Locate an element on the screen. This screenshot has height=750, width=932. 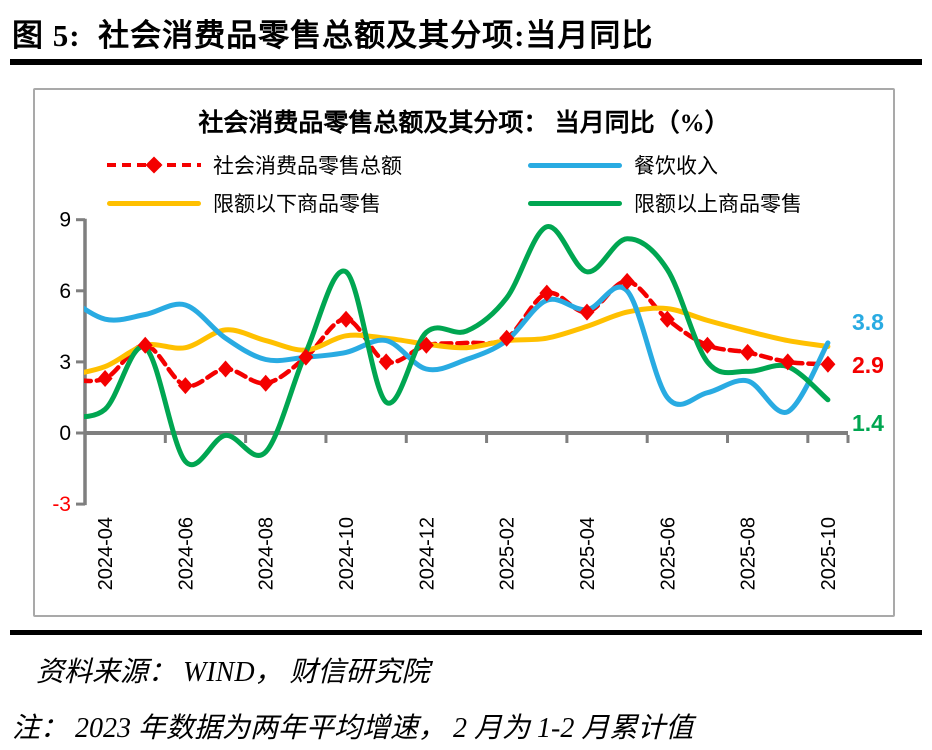
bottom-divider is located at coordinates (466, 632).